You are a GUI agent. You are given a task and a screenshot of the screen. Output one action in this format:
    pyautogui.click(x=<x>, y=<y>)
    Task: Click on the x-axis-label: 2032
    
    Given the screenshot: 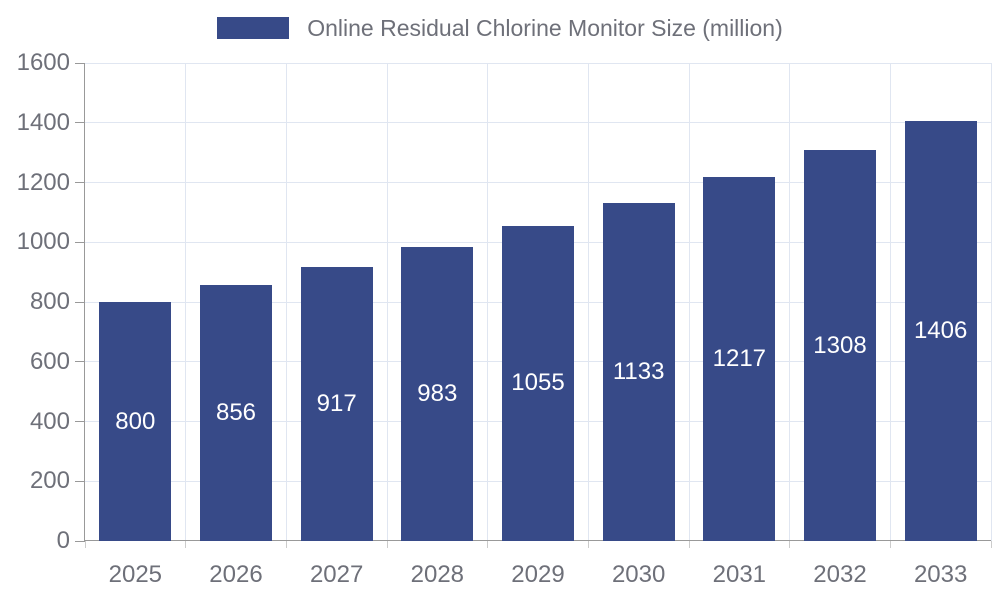 What is the action you would take?
    pyautogui.click(x=840, y=574)
    